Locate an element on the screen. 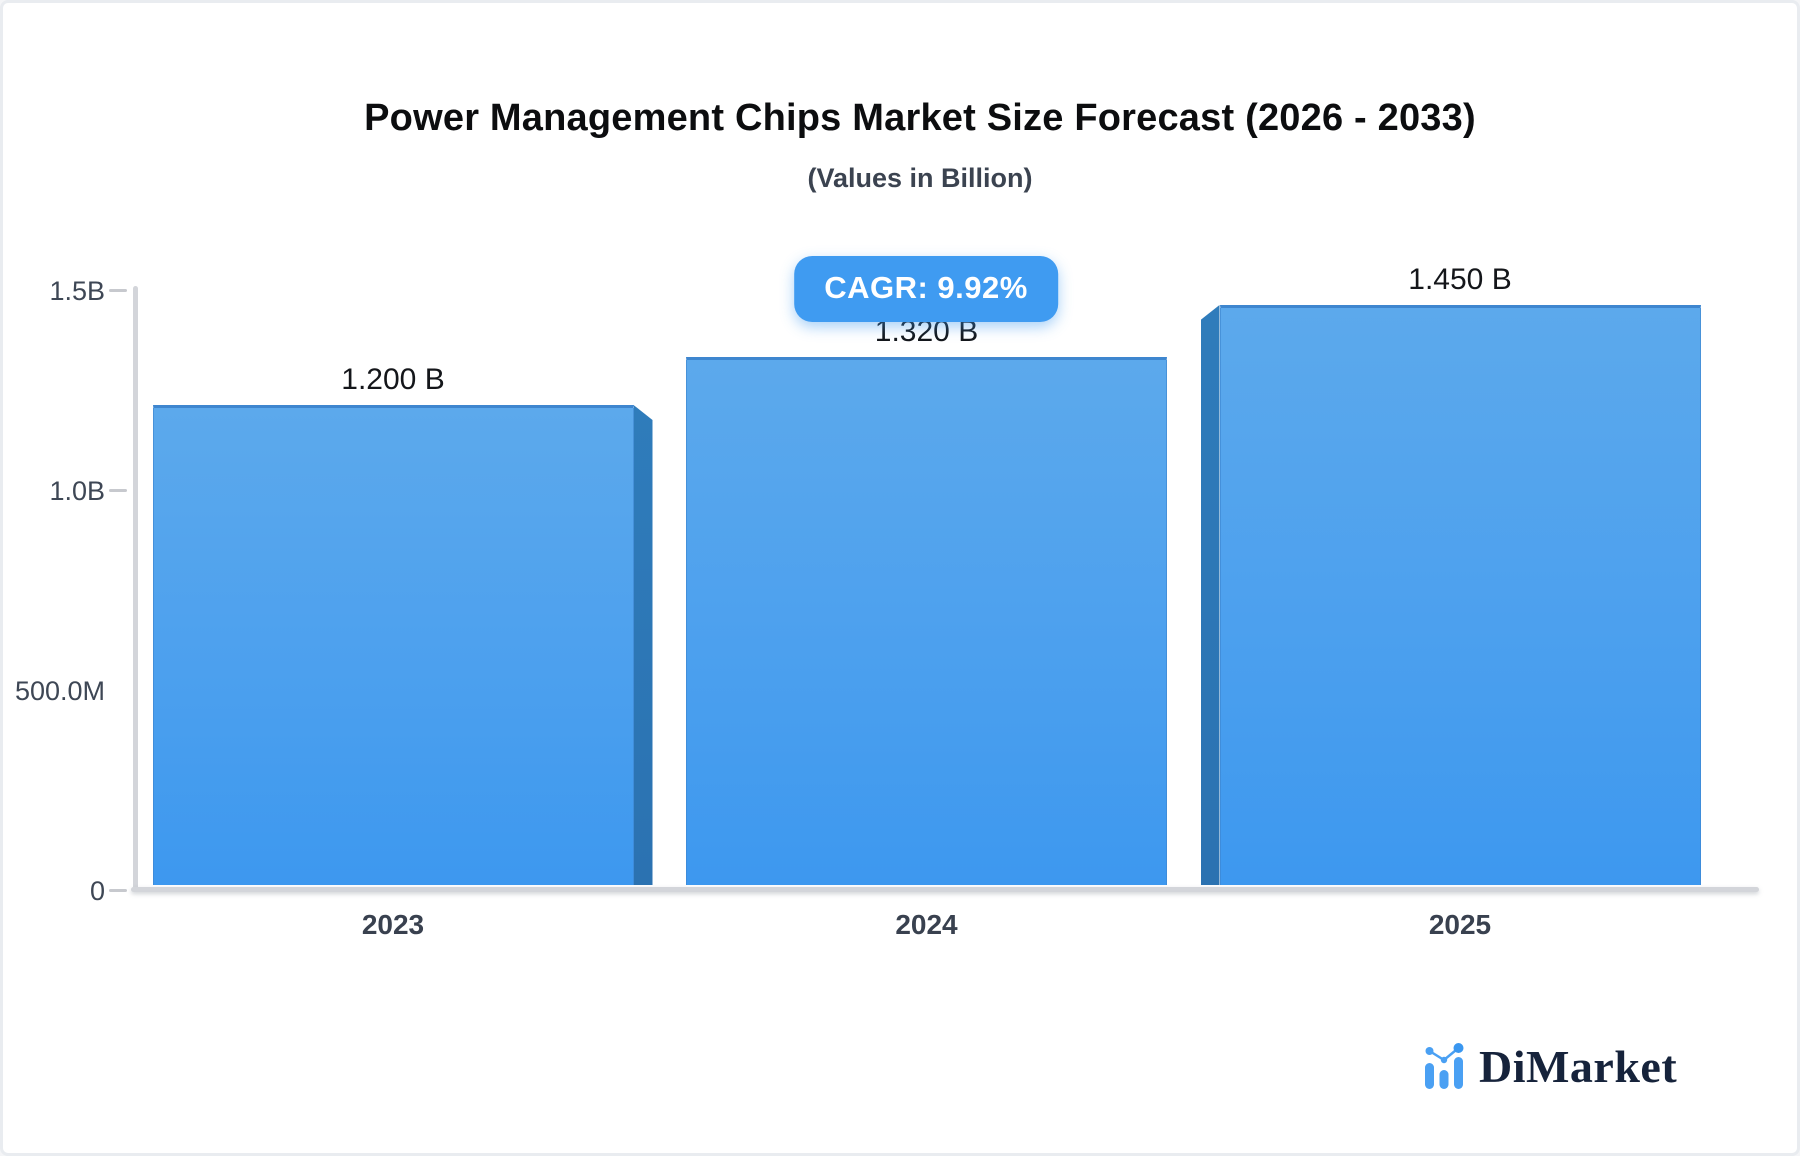 The image size is (1800, 1156). x-axis-label: 2024 is located at coordinates (926, 924).